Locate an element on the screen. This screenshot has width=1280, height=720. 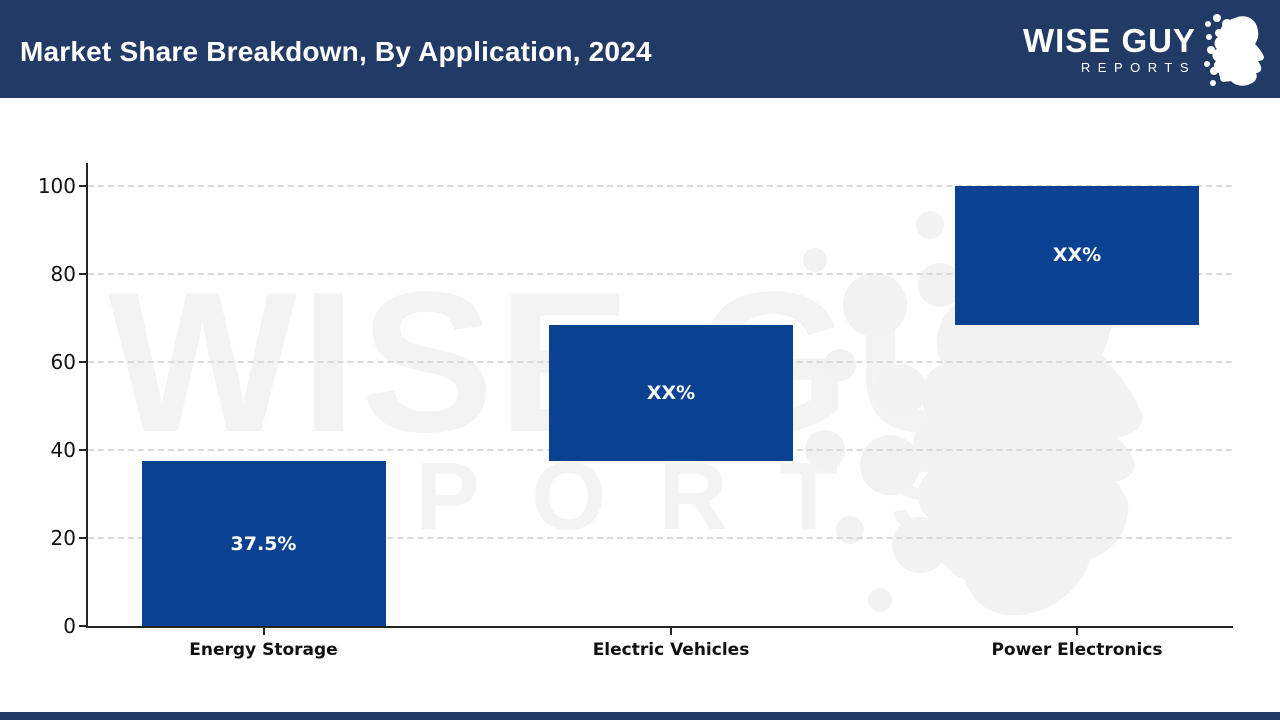
y-tick-label: 20 is located at coordinates (63, 538).